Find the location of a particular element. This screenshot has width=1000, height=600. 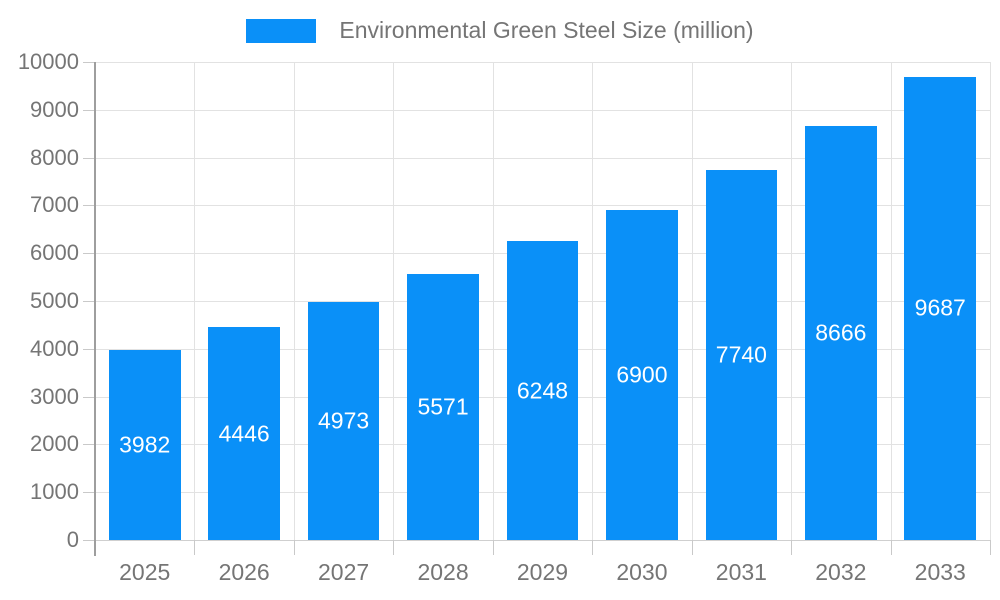

y-tick-label: 4000 is located at coordinates (54, 348).